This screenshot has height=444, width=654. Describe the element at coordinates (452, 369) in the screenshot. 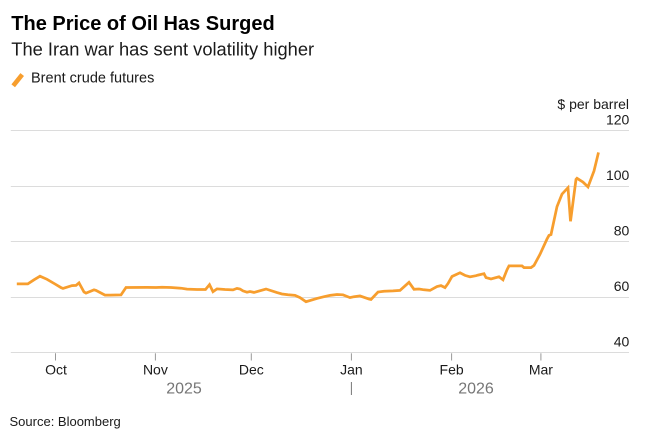

I see `svg-text: Feb` at that location.